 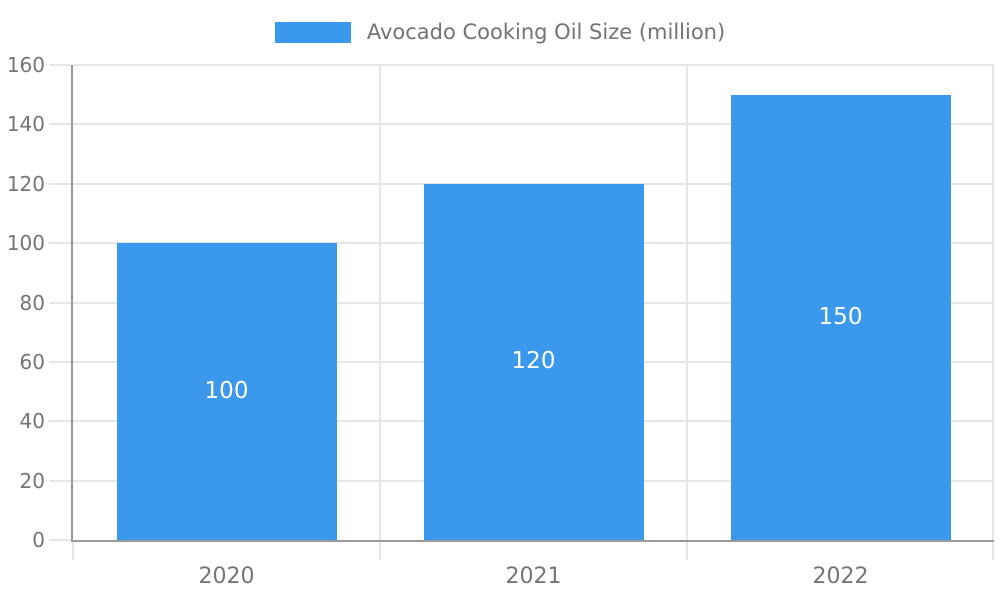 I want to click on y-tick-label: 140, so click(x=25, y=124).